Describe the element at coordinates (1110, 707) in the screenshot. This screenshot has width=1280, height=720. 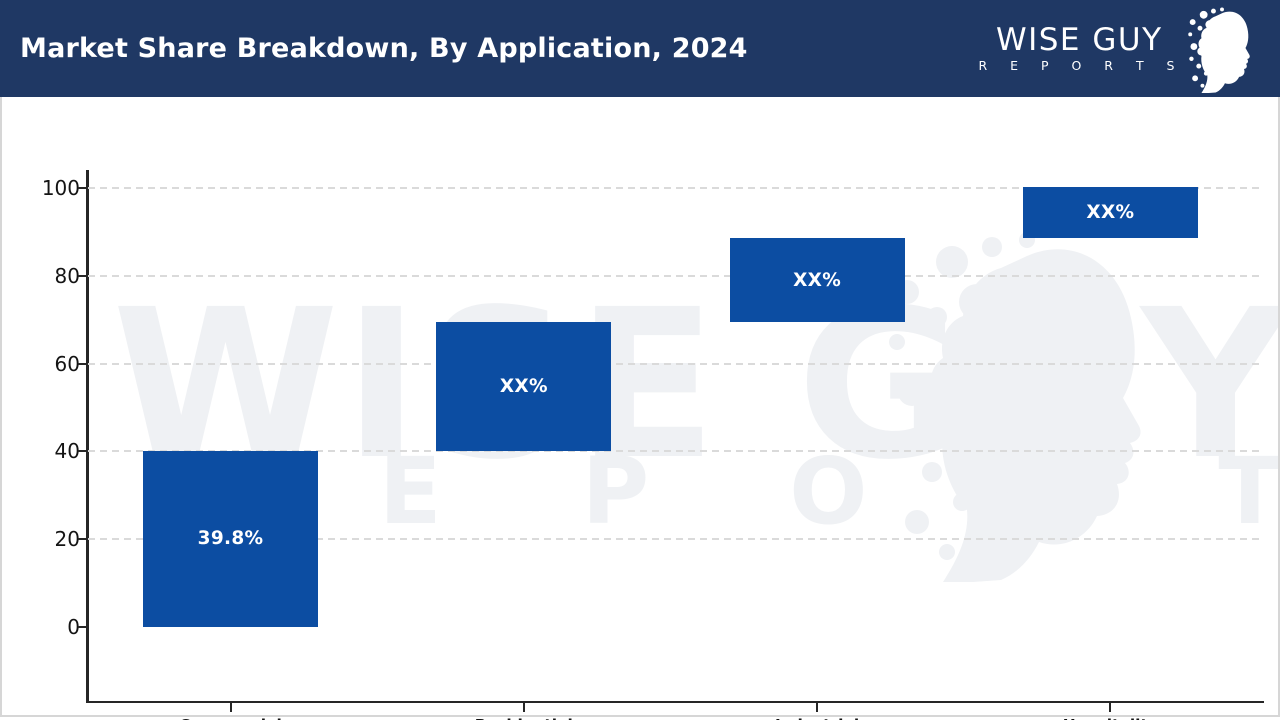
I see `x-tick-mark-hospitality` at that location.